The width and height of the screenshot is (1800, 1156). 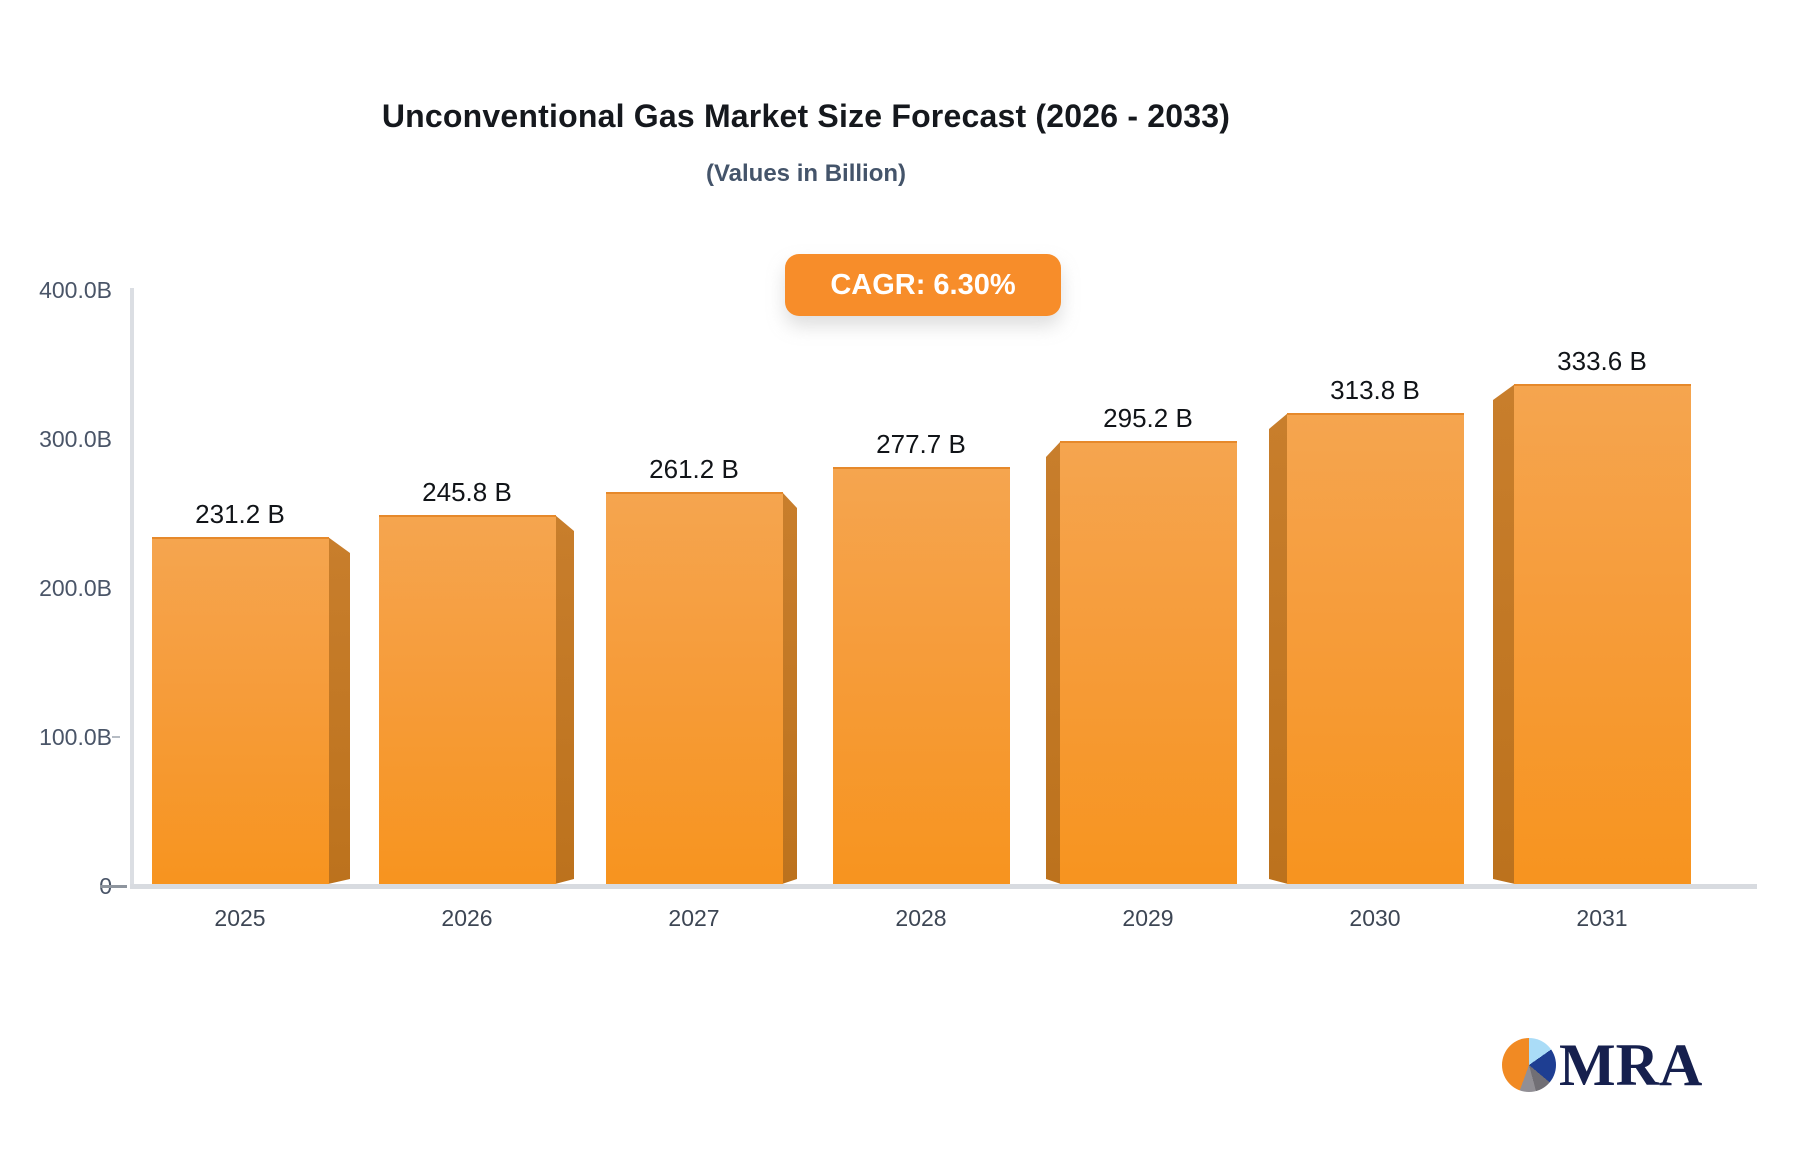 What do you see at coordinates (467, 699) in the screenshot?
I see `bar-2026` at bounding box center [467, 699].